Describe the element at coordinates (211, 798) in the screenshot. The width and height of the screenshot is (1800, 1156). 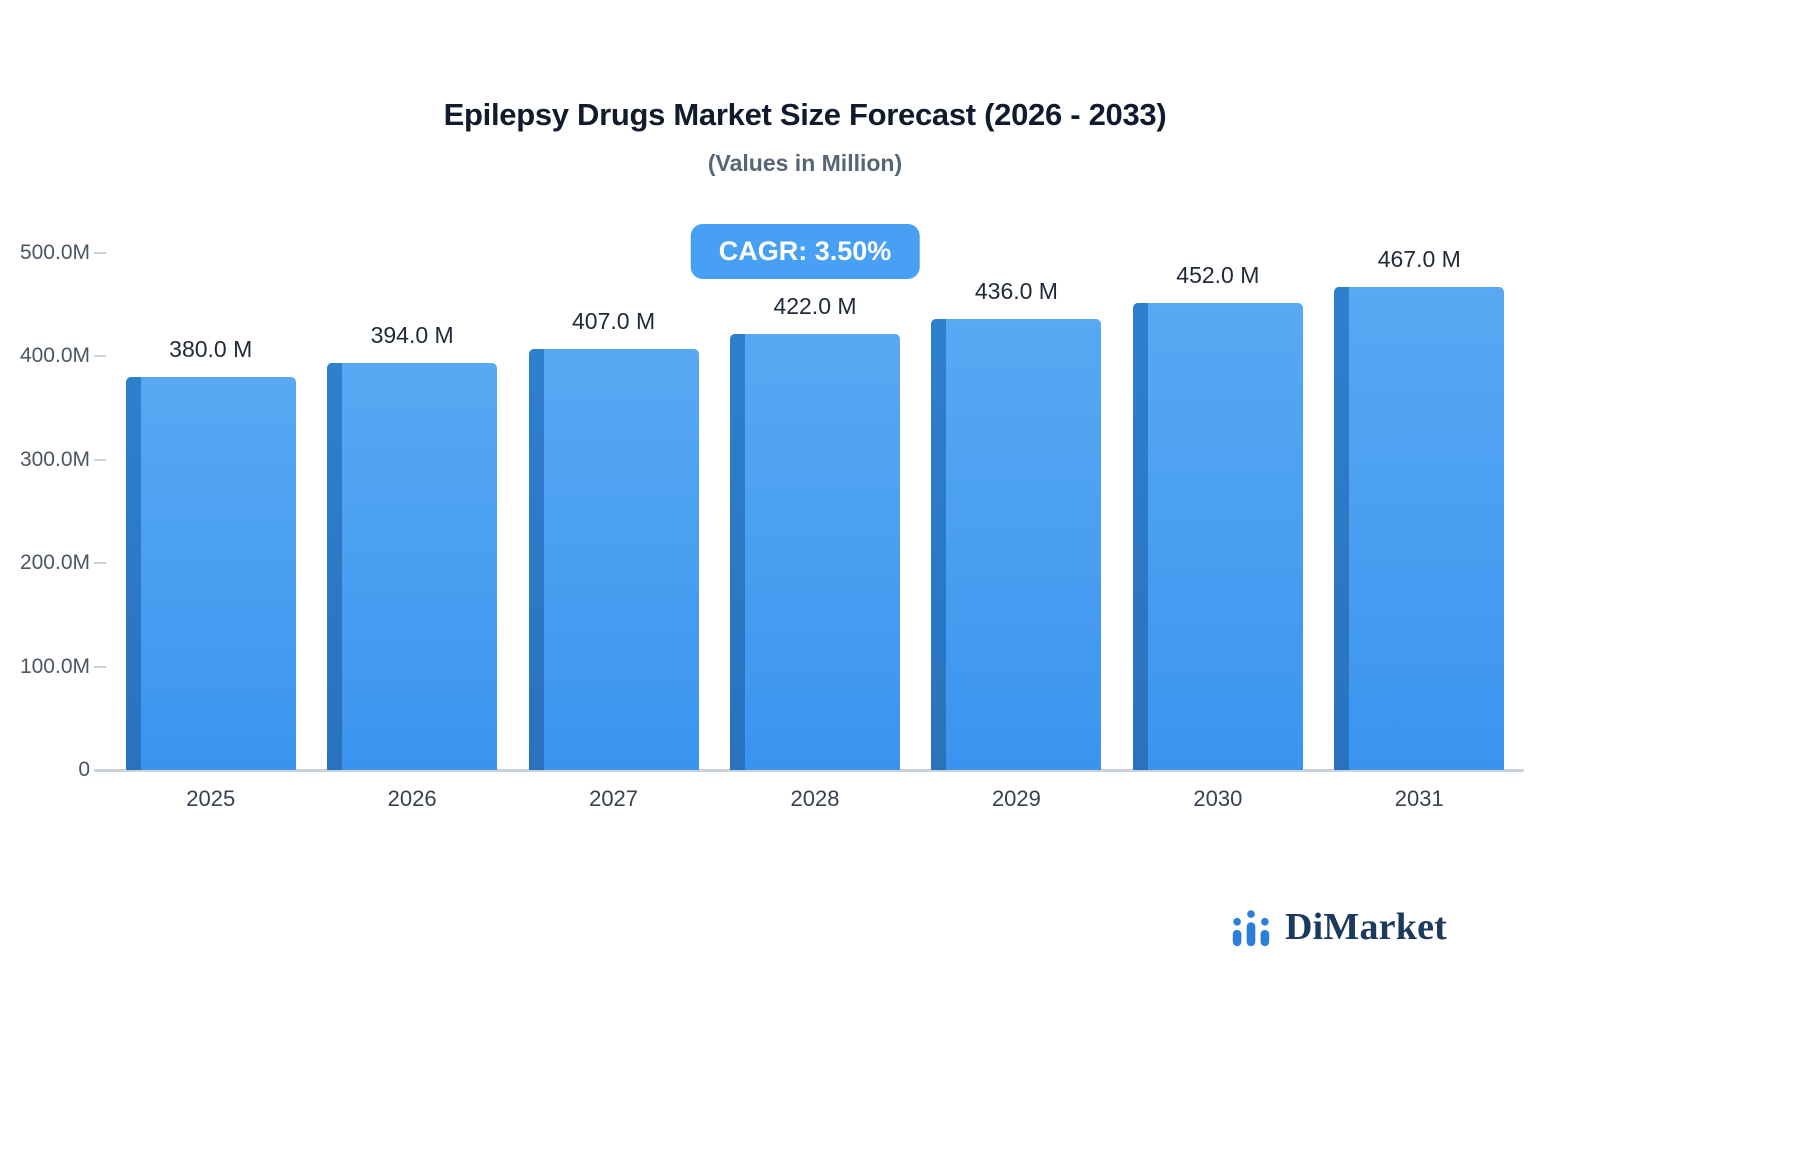
I see `x-axis-tick-label: 2025` at that location.